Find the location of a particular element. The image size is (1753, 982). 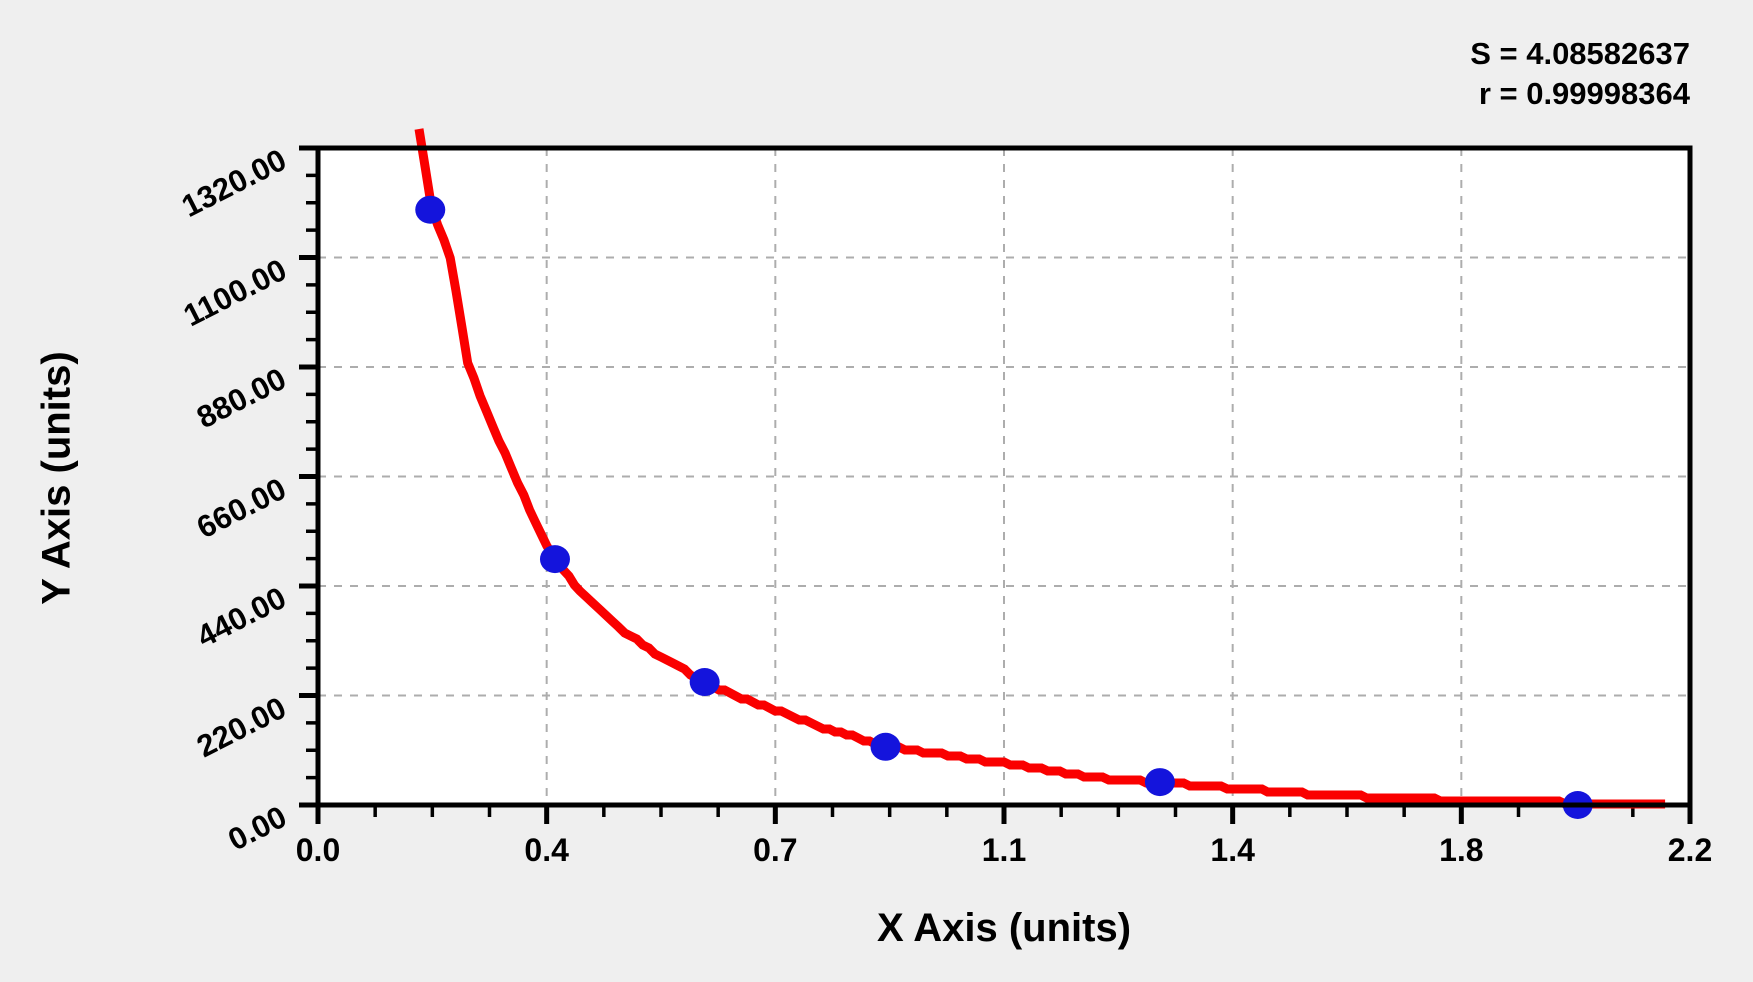

fit-statistics: S = 4.08582637 r = 0.99998364 is located at coordinates (1580, 74).